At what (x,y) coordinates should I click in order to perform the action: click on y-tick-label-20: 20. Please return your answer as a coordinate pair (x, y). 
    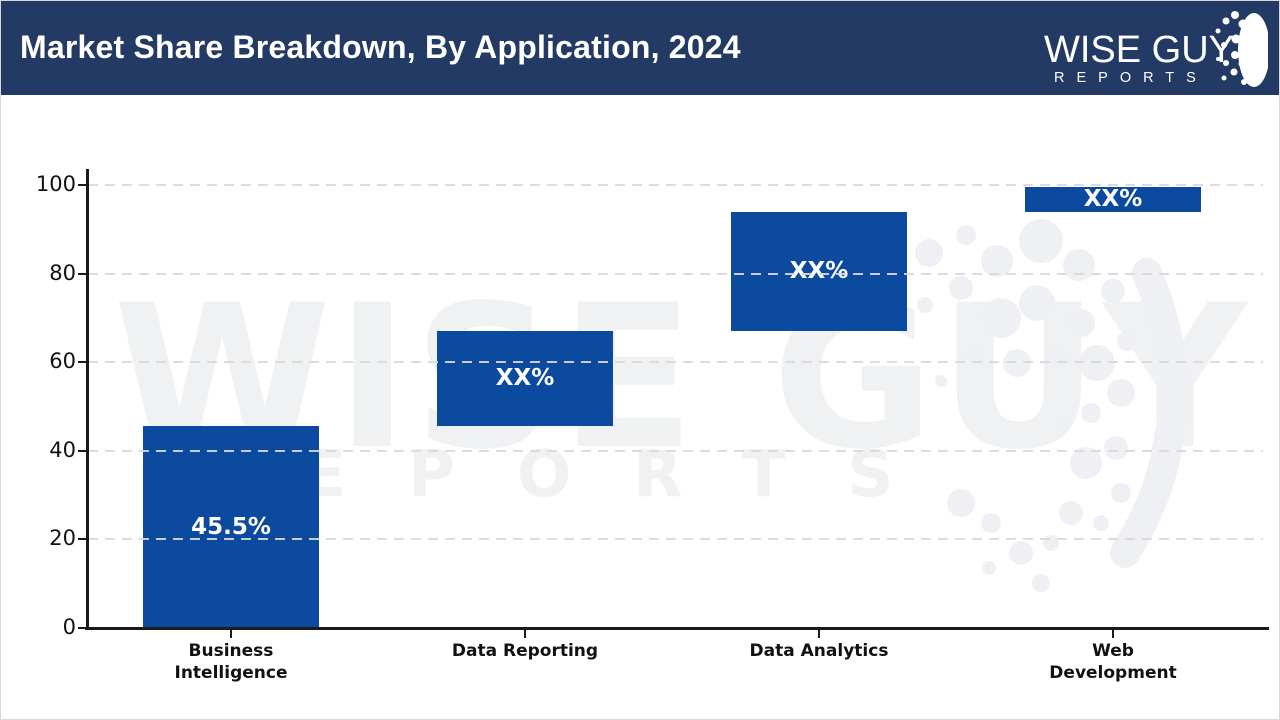
    Looking at the image, I should click on (62, 538).